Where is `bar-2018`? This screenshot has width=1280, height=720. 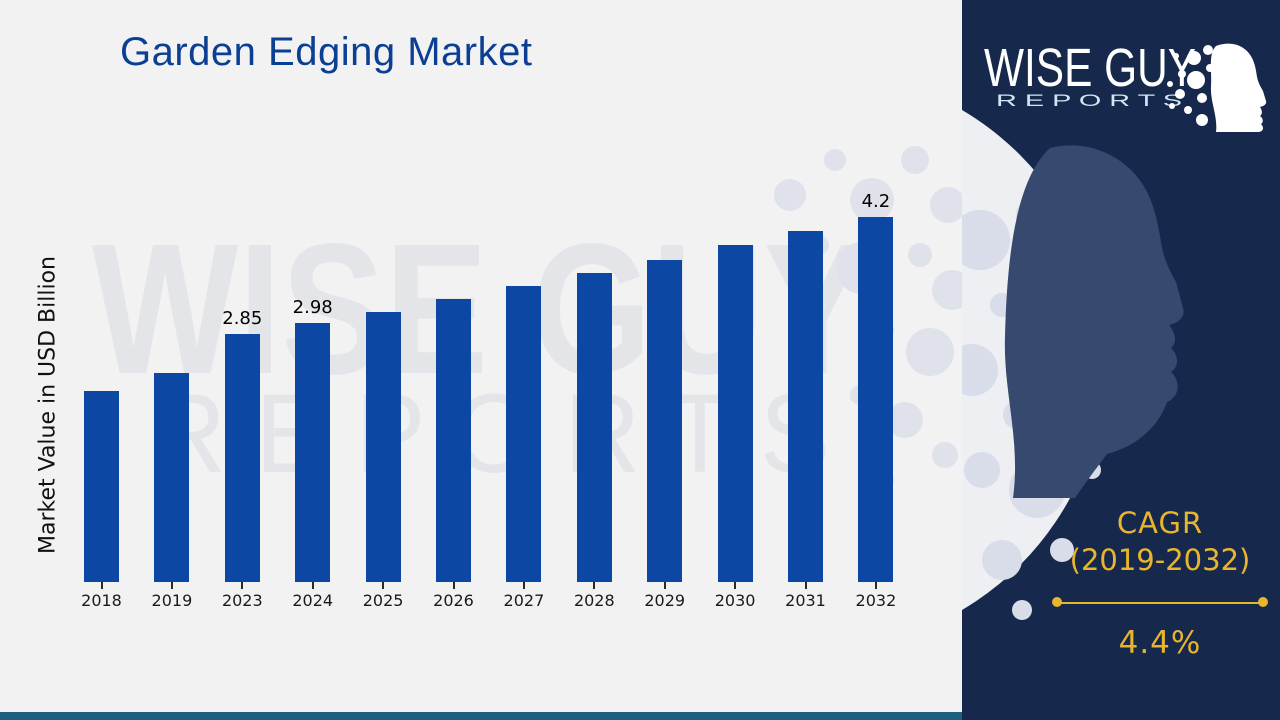
bar-2018 is located at coordinates (101, 486).